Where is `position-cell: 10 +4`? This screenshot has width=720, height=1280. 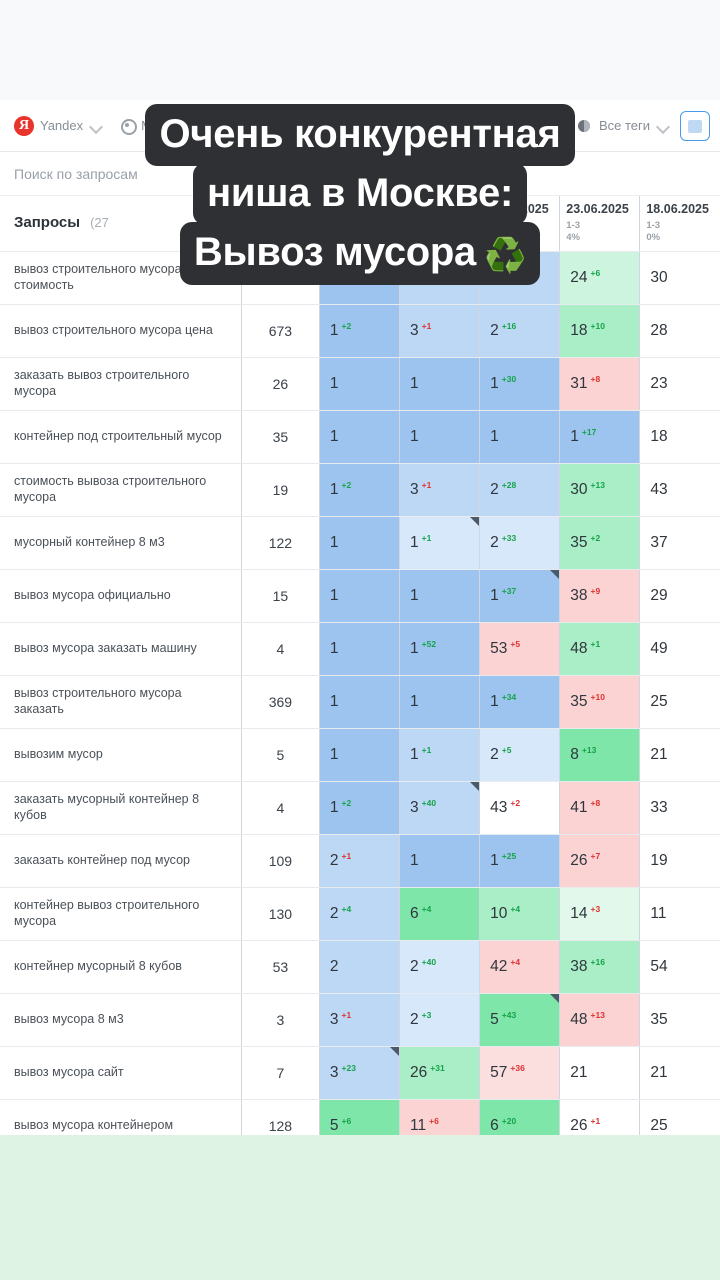 position-cell: 10 +4 is located at coordinates (520, 914).